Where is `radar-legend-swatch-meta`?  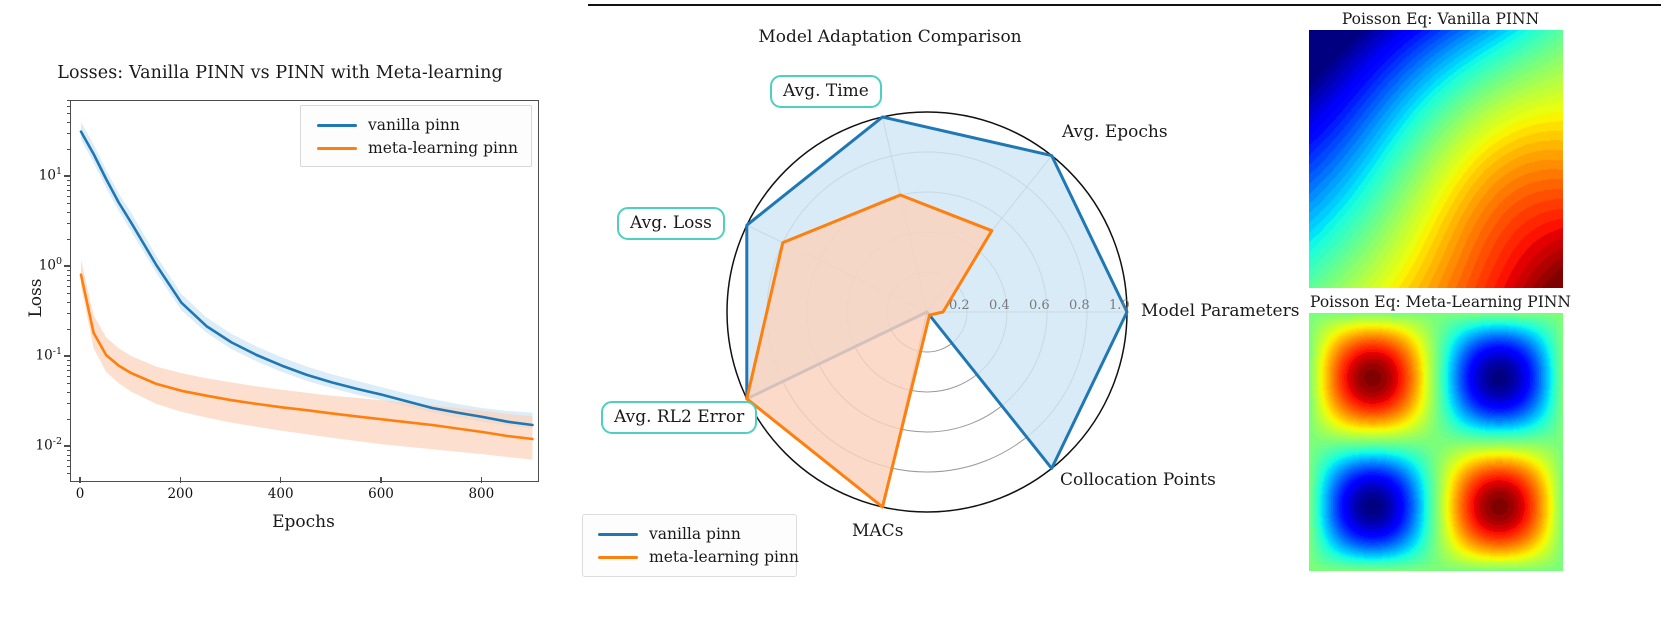 radar-legend-swatch-meta is located at coordinates (618, 557).